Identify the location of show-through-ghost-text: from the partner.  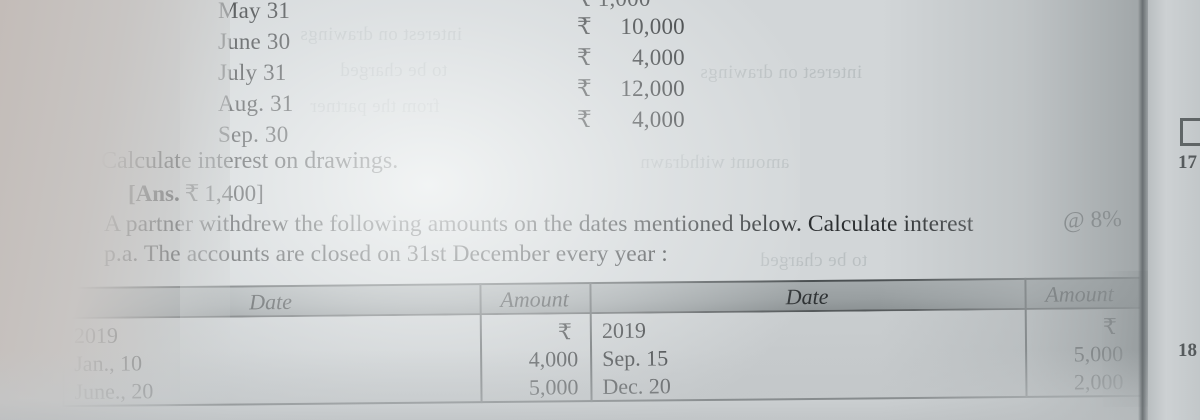
(375, 106).